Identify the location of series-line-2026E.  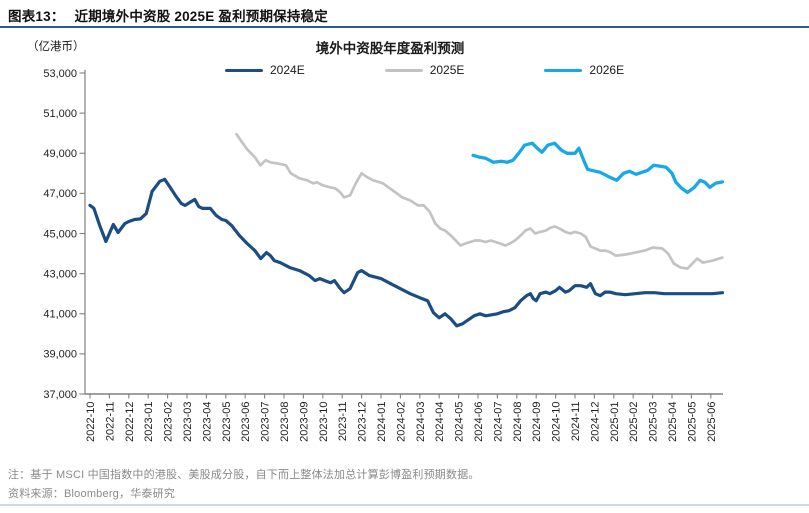
(598, 168).